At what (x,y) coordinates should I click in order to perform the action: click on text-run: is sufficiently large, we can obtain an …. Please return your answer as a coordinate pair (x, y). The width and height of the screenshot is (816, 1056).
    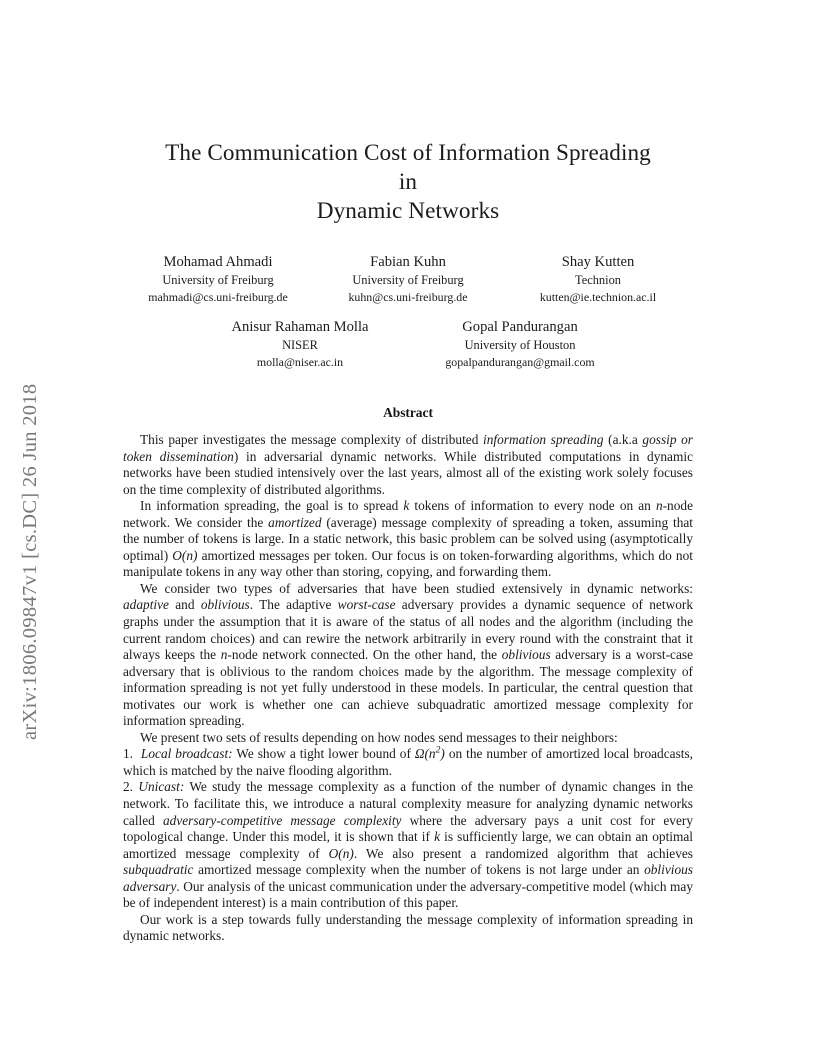
    Looking at the image, I should click on (408, 845).